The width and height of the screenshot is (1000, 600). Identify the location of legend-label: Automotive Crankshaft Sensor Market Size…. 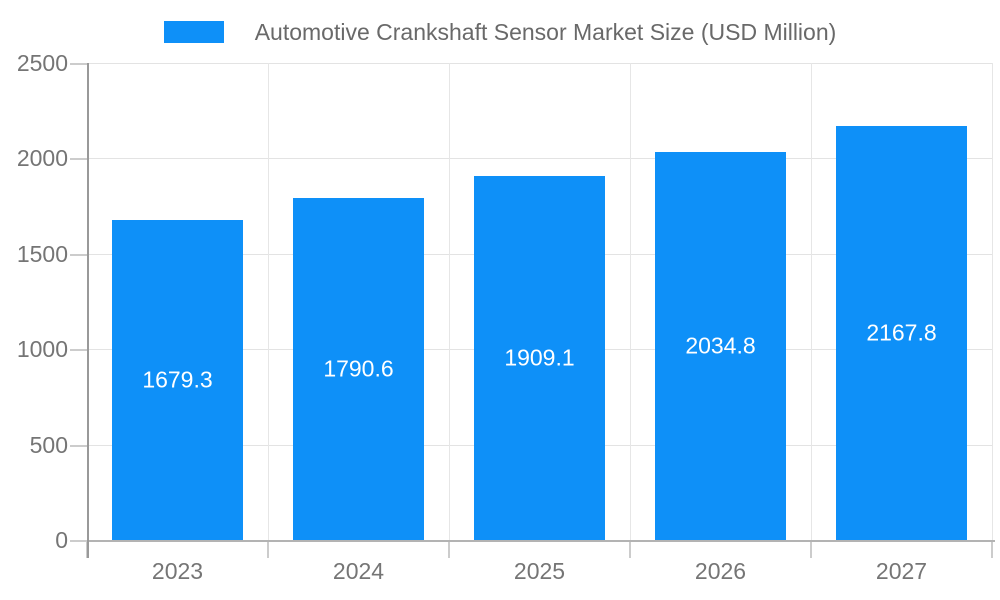
(545, 32).